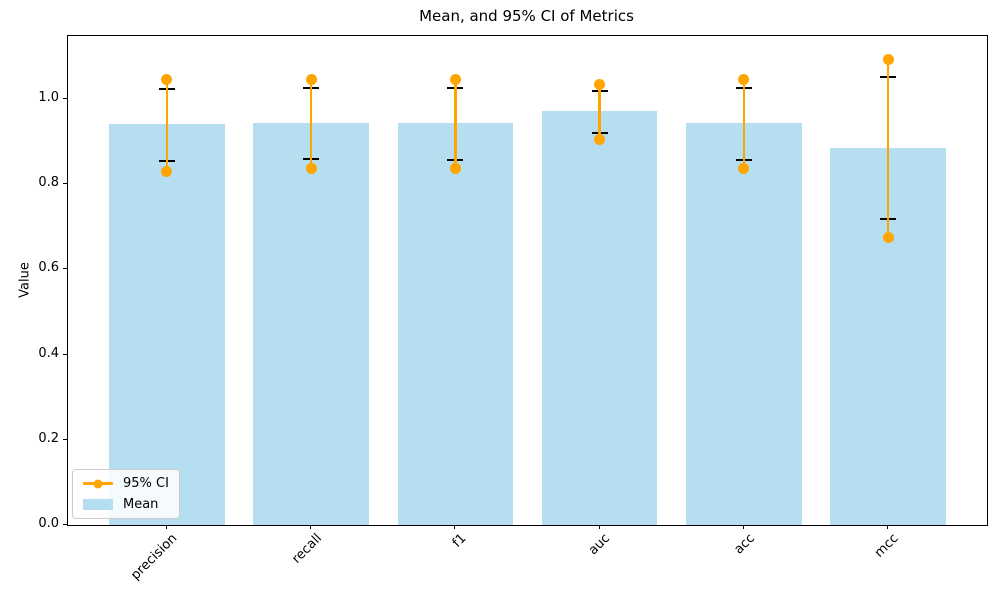  I want to click on y-tick-label: 0.2, so click(48, 438).